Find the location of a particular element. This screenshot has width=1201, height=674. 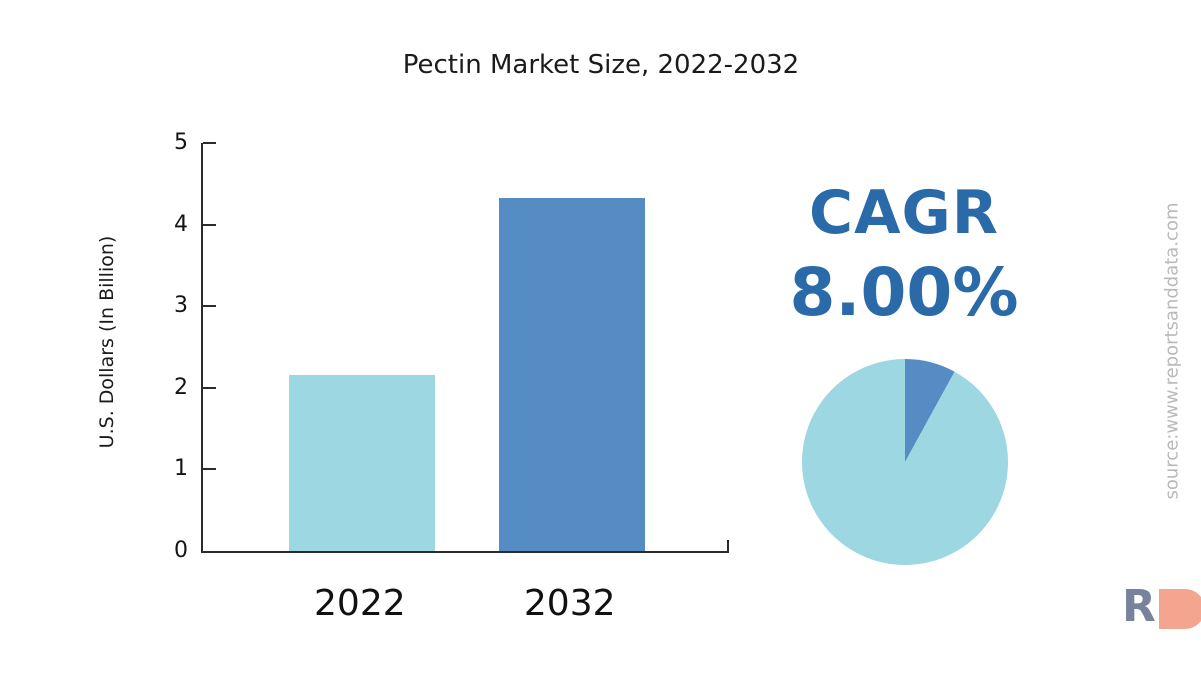

x-category-label: 2032 is located at coordinates (569, 603).